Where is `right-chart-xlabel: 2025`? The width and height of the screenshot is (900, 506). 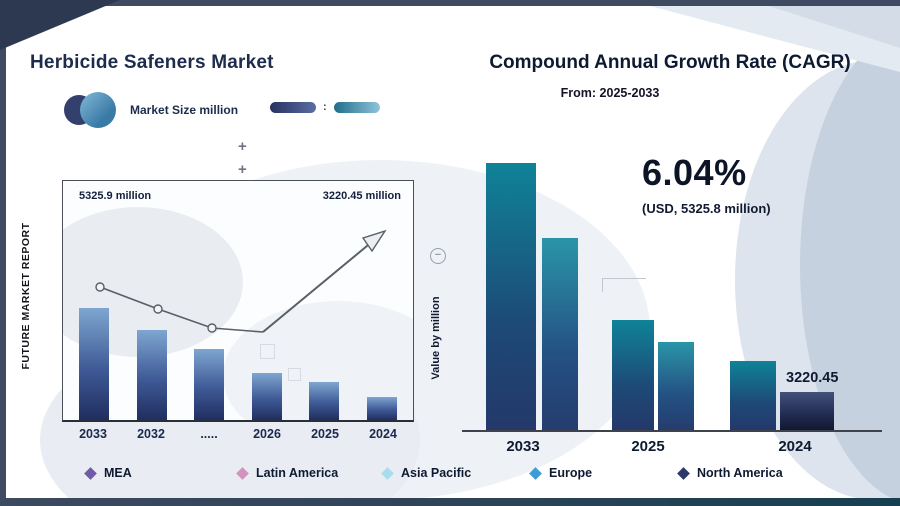
right-chart-xlabel: 2025 is located at coordinates (648, 446).